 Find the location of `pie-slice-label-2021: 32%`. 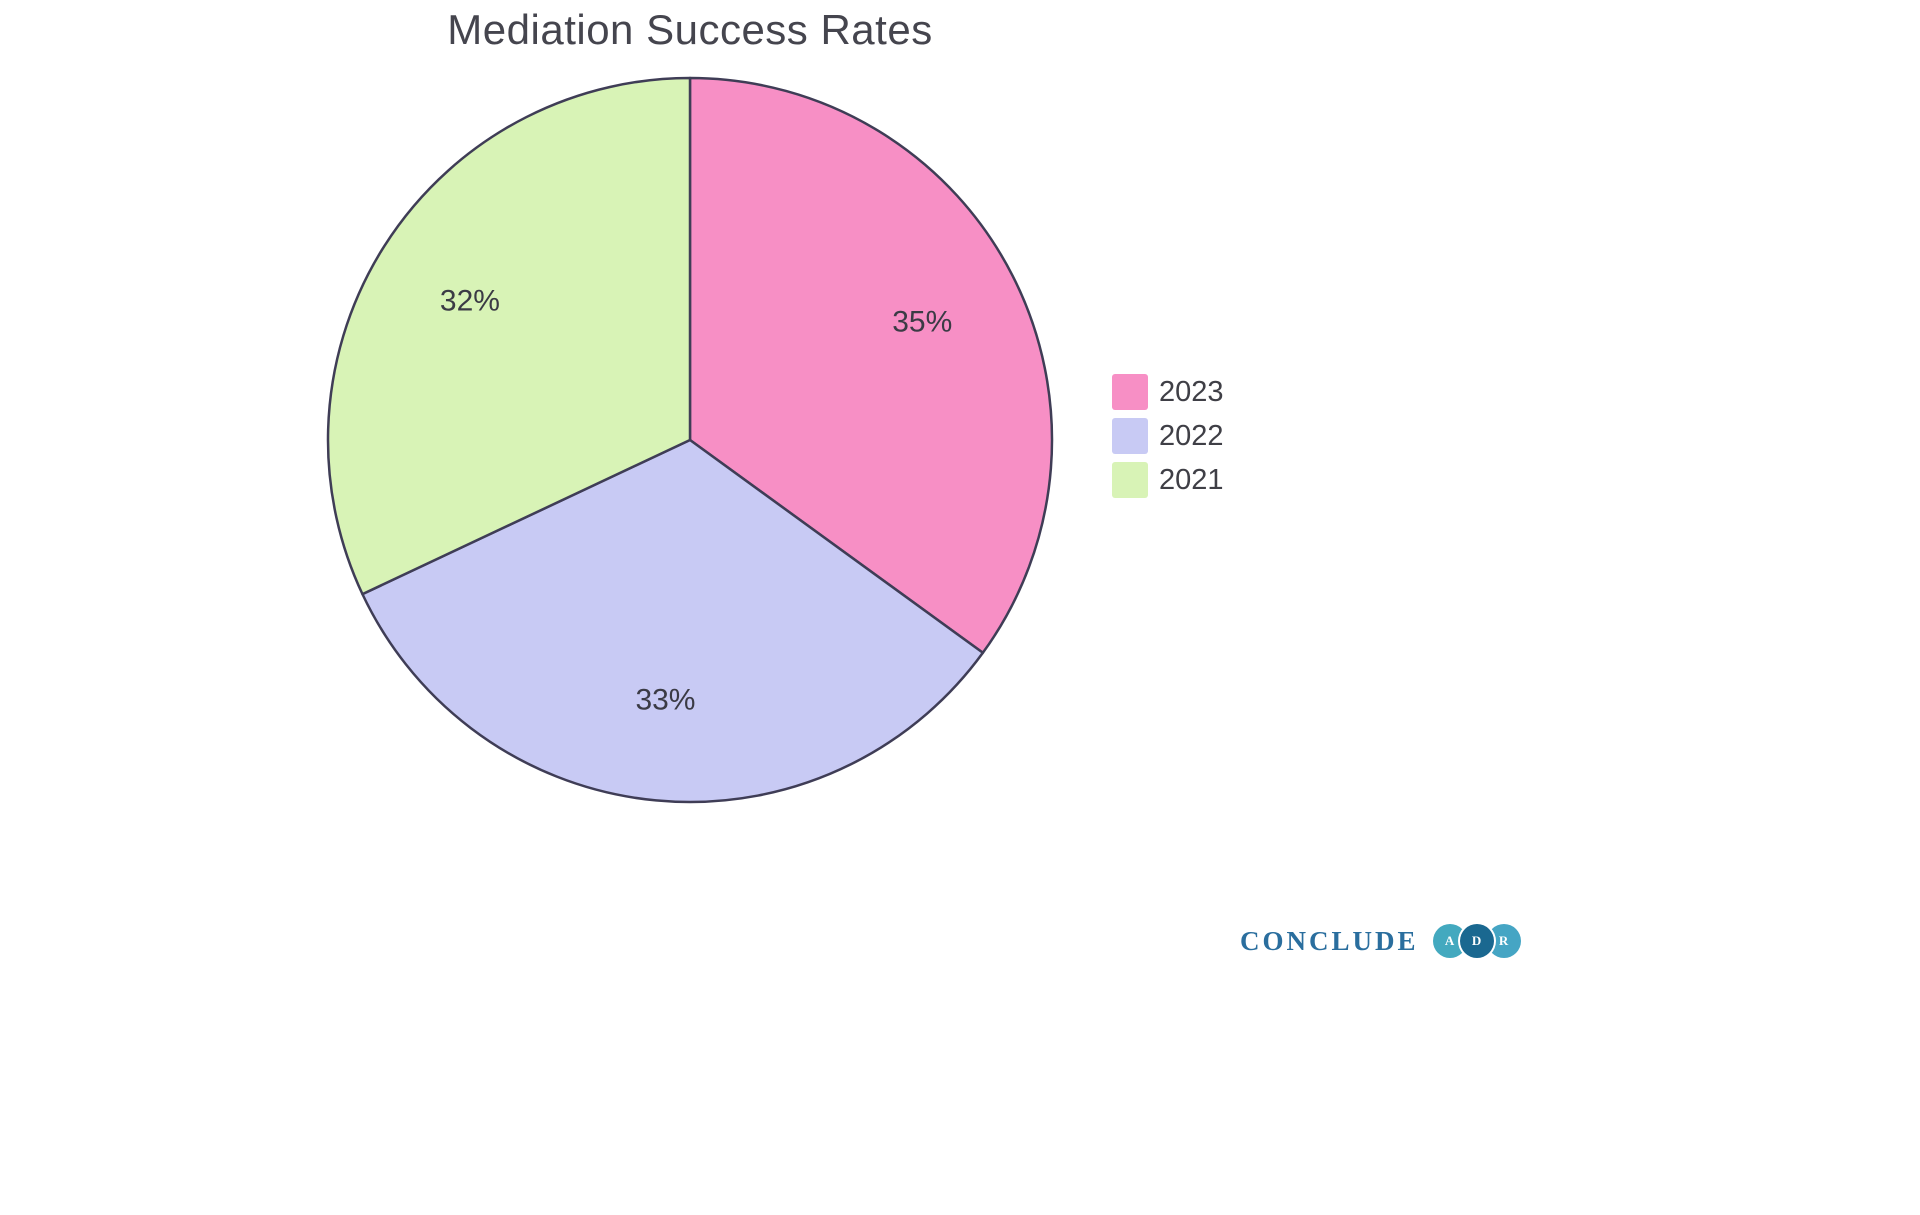

pie-slice-label-2021: 32% is located at coordinates (470, 300).